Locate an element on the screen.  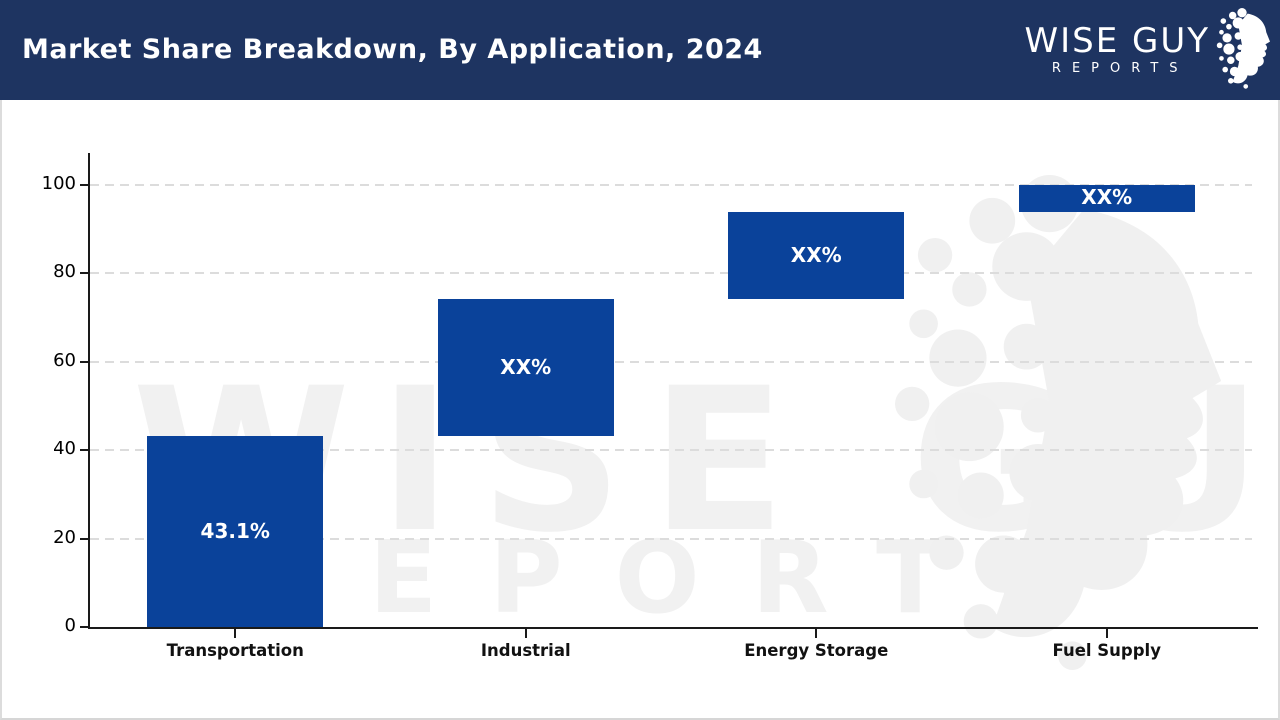
y-tick-label: 100 is located at coordinates (58, 183).